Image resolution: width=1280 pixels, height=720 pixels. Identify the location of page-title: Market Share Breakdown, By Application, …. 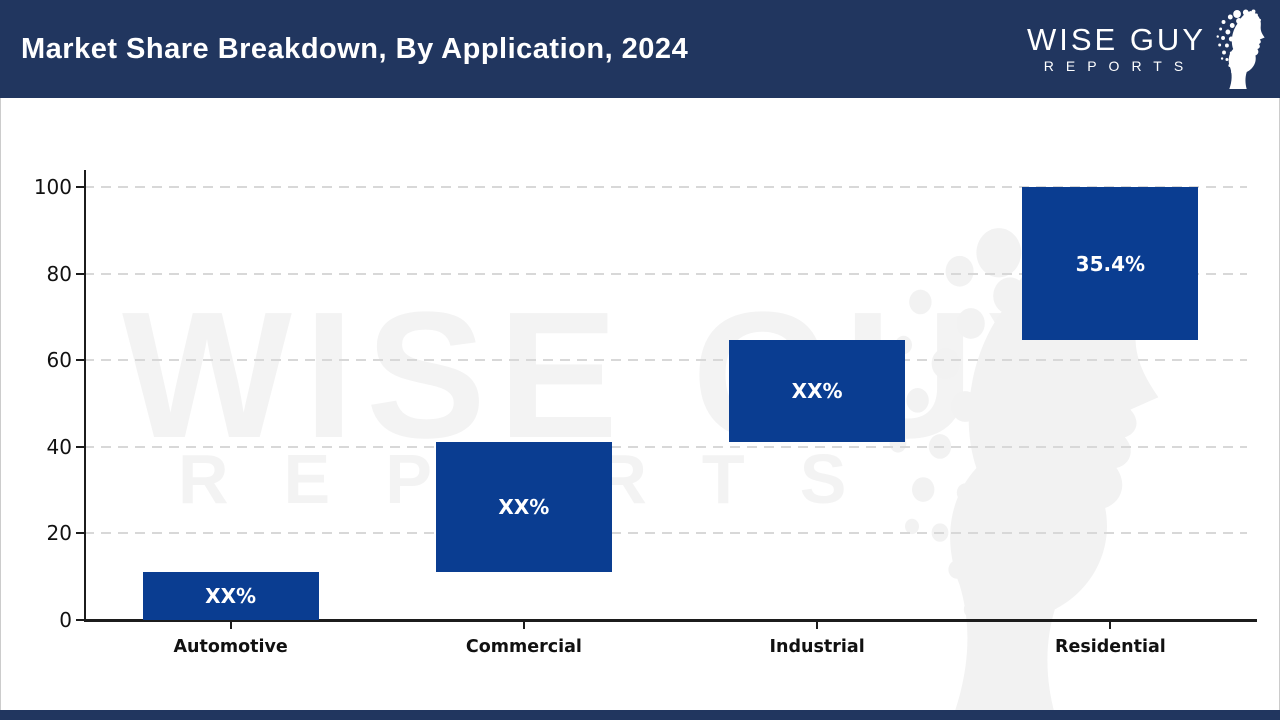
(355, 48).